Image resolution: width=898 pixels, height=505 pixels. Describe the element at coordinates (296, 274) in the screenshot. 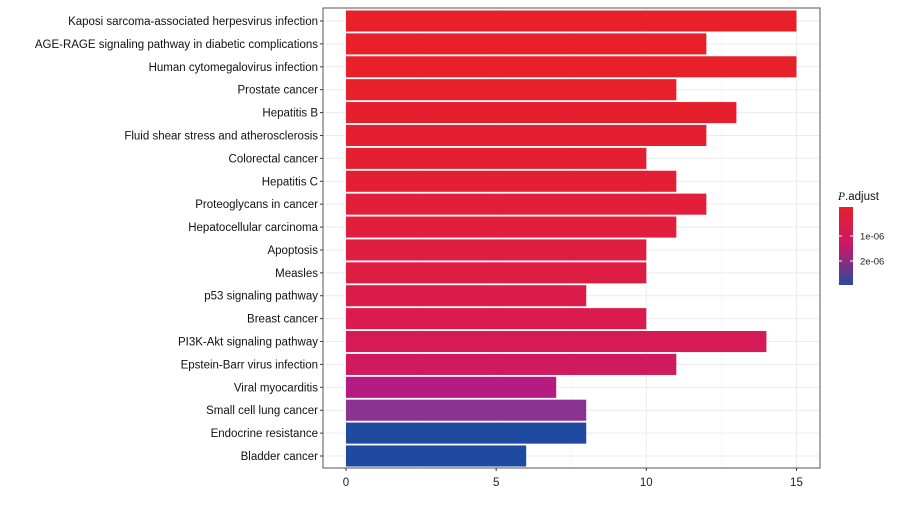

I see `y-tick-label: Measles` at that location.